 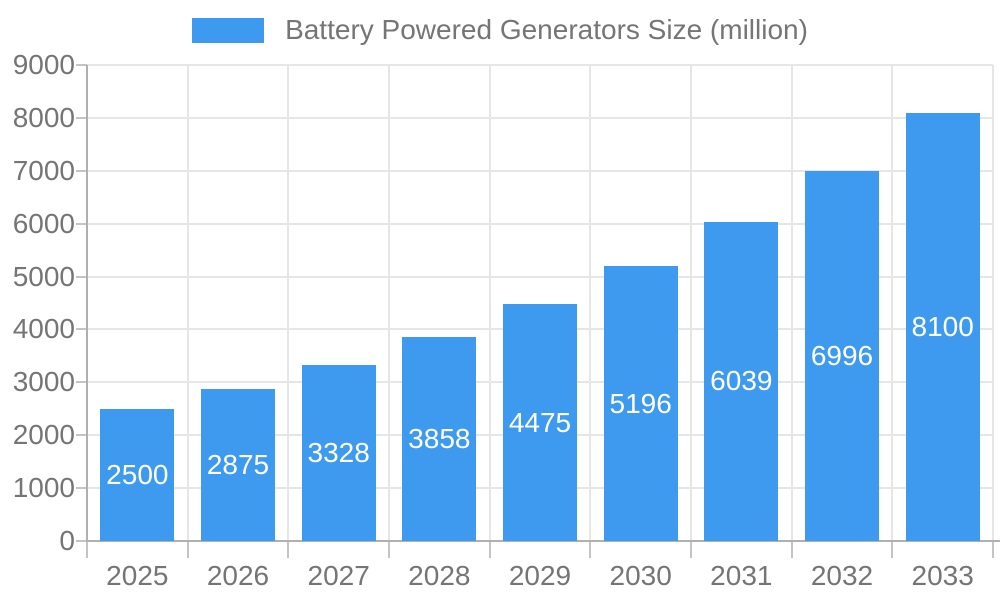 What do you see at coordinates (43, 64) in the screenshot?
I see `y-tick-label: 9000` at bounding box center [43, 64].